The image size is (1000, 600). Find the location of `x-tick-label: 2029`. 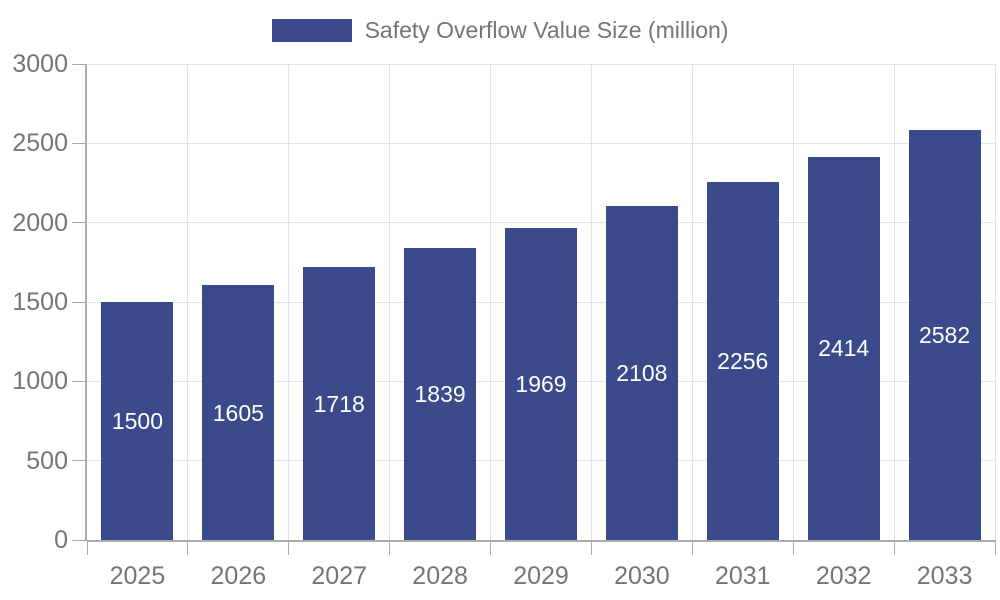

x-tick-label: 2029 is located at coordinates (541, 576).